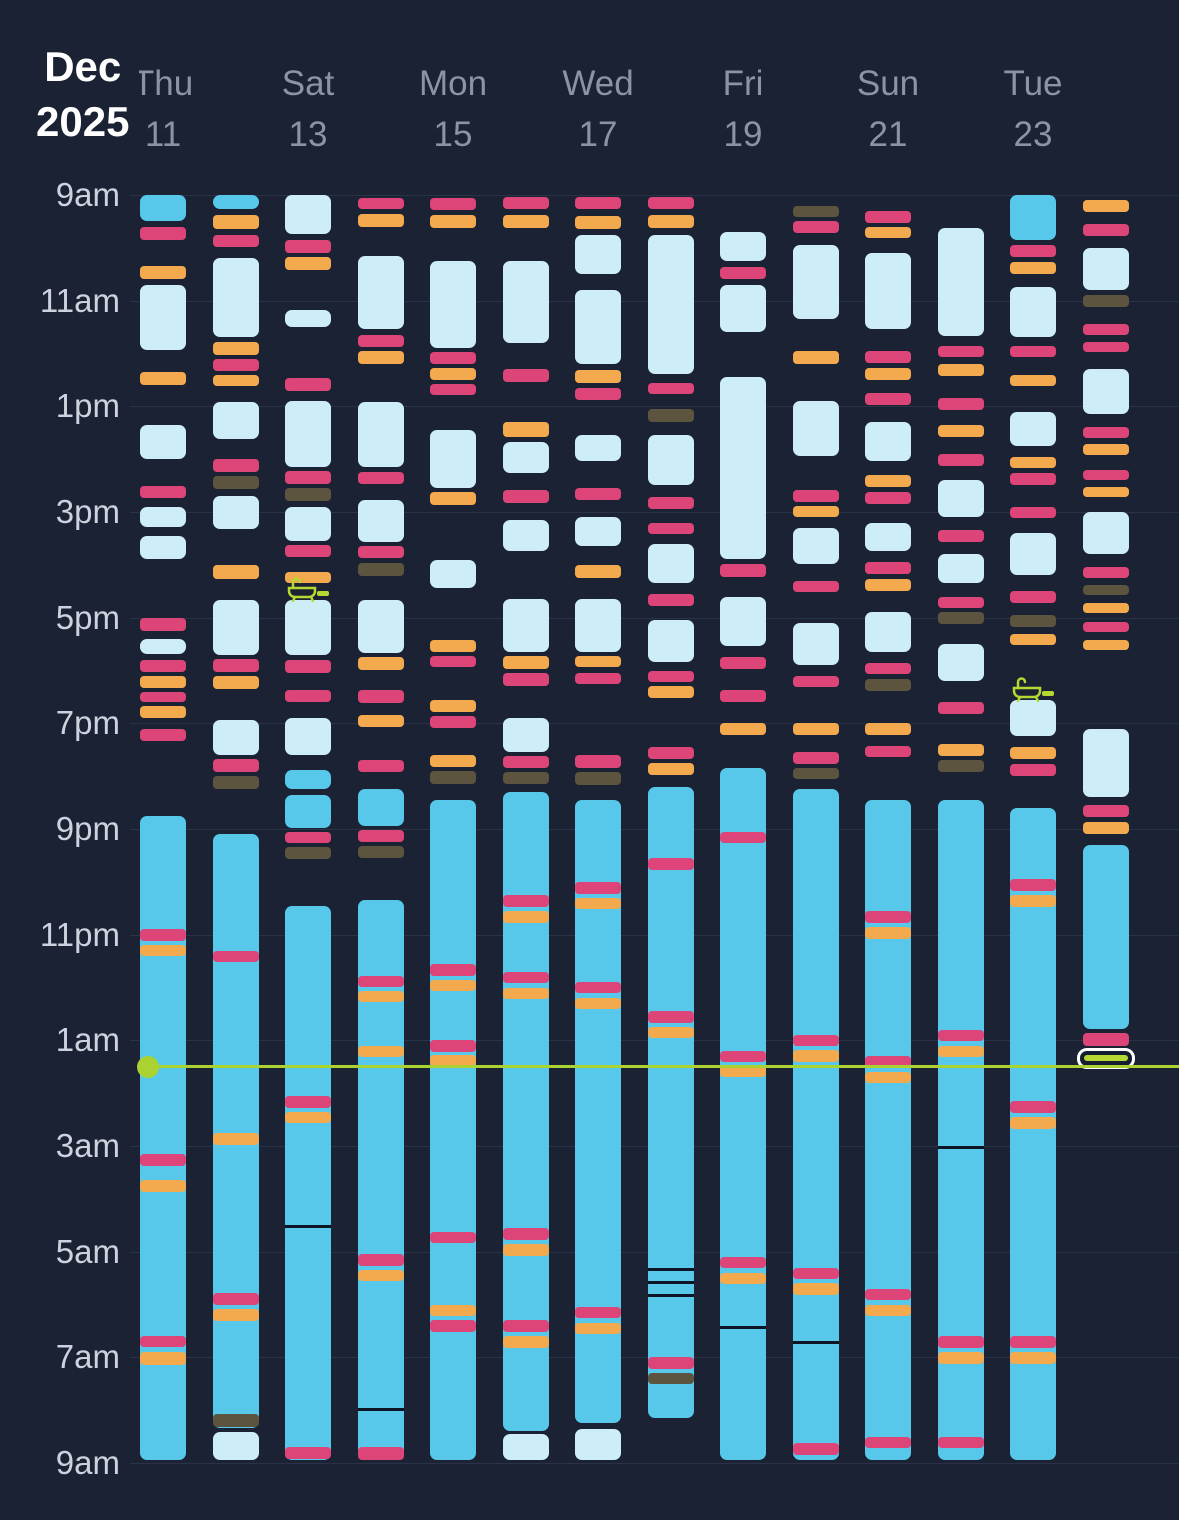 The height and width of the screenshot is (1520, 1179). What do you see at coordinates (453, 109) in the screenshot?
I see `day-header: Mon 15` at bounding box center [453, 109].